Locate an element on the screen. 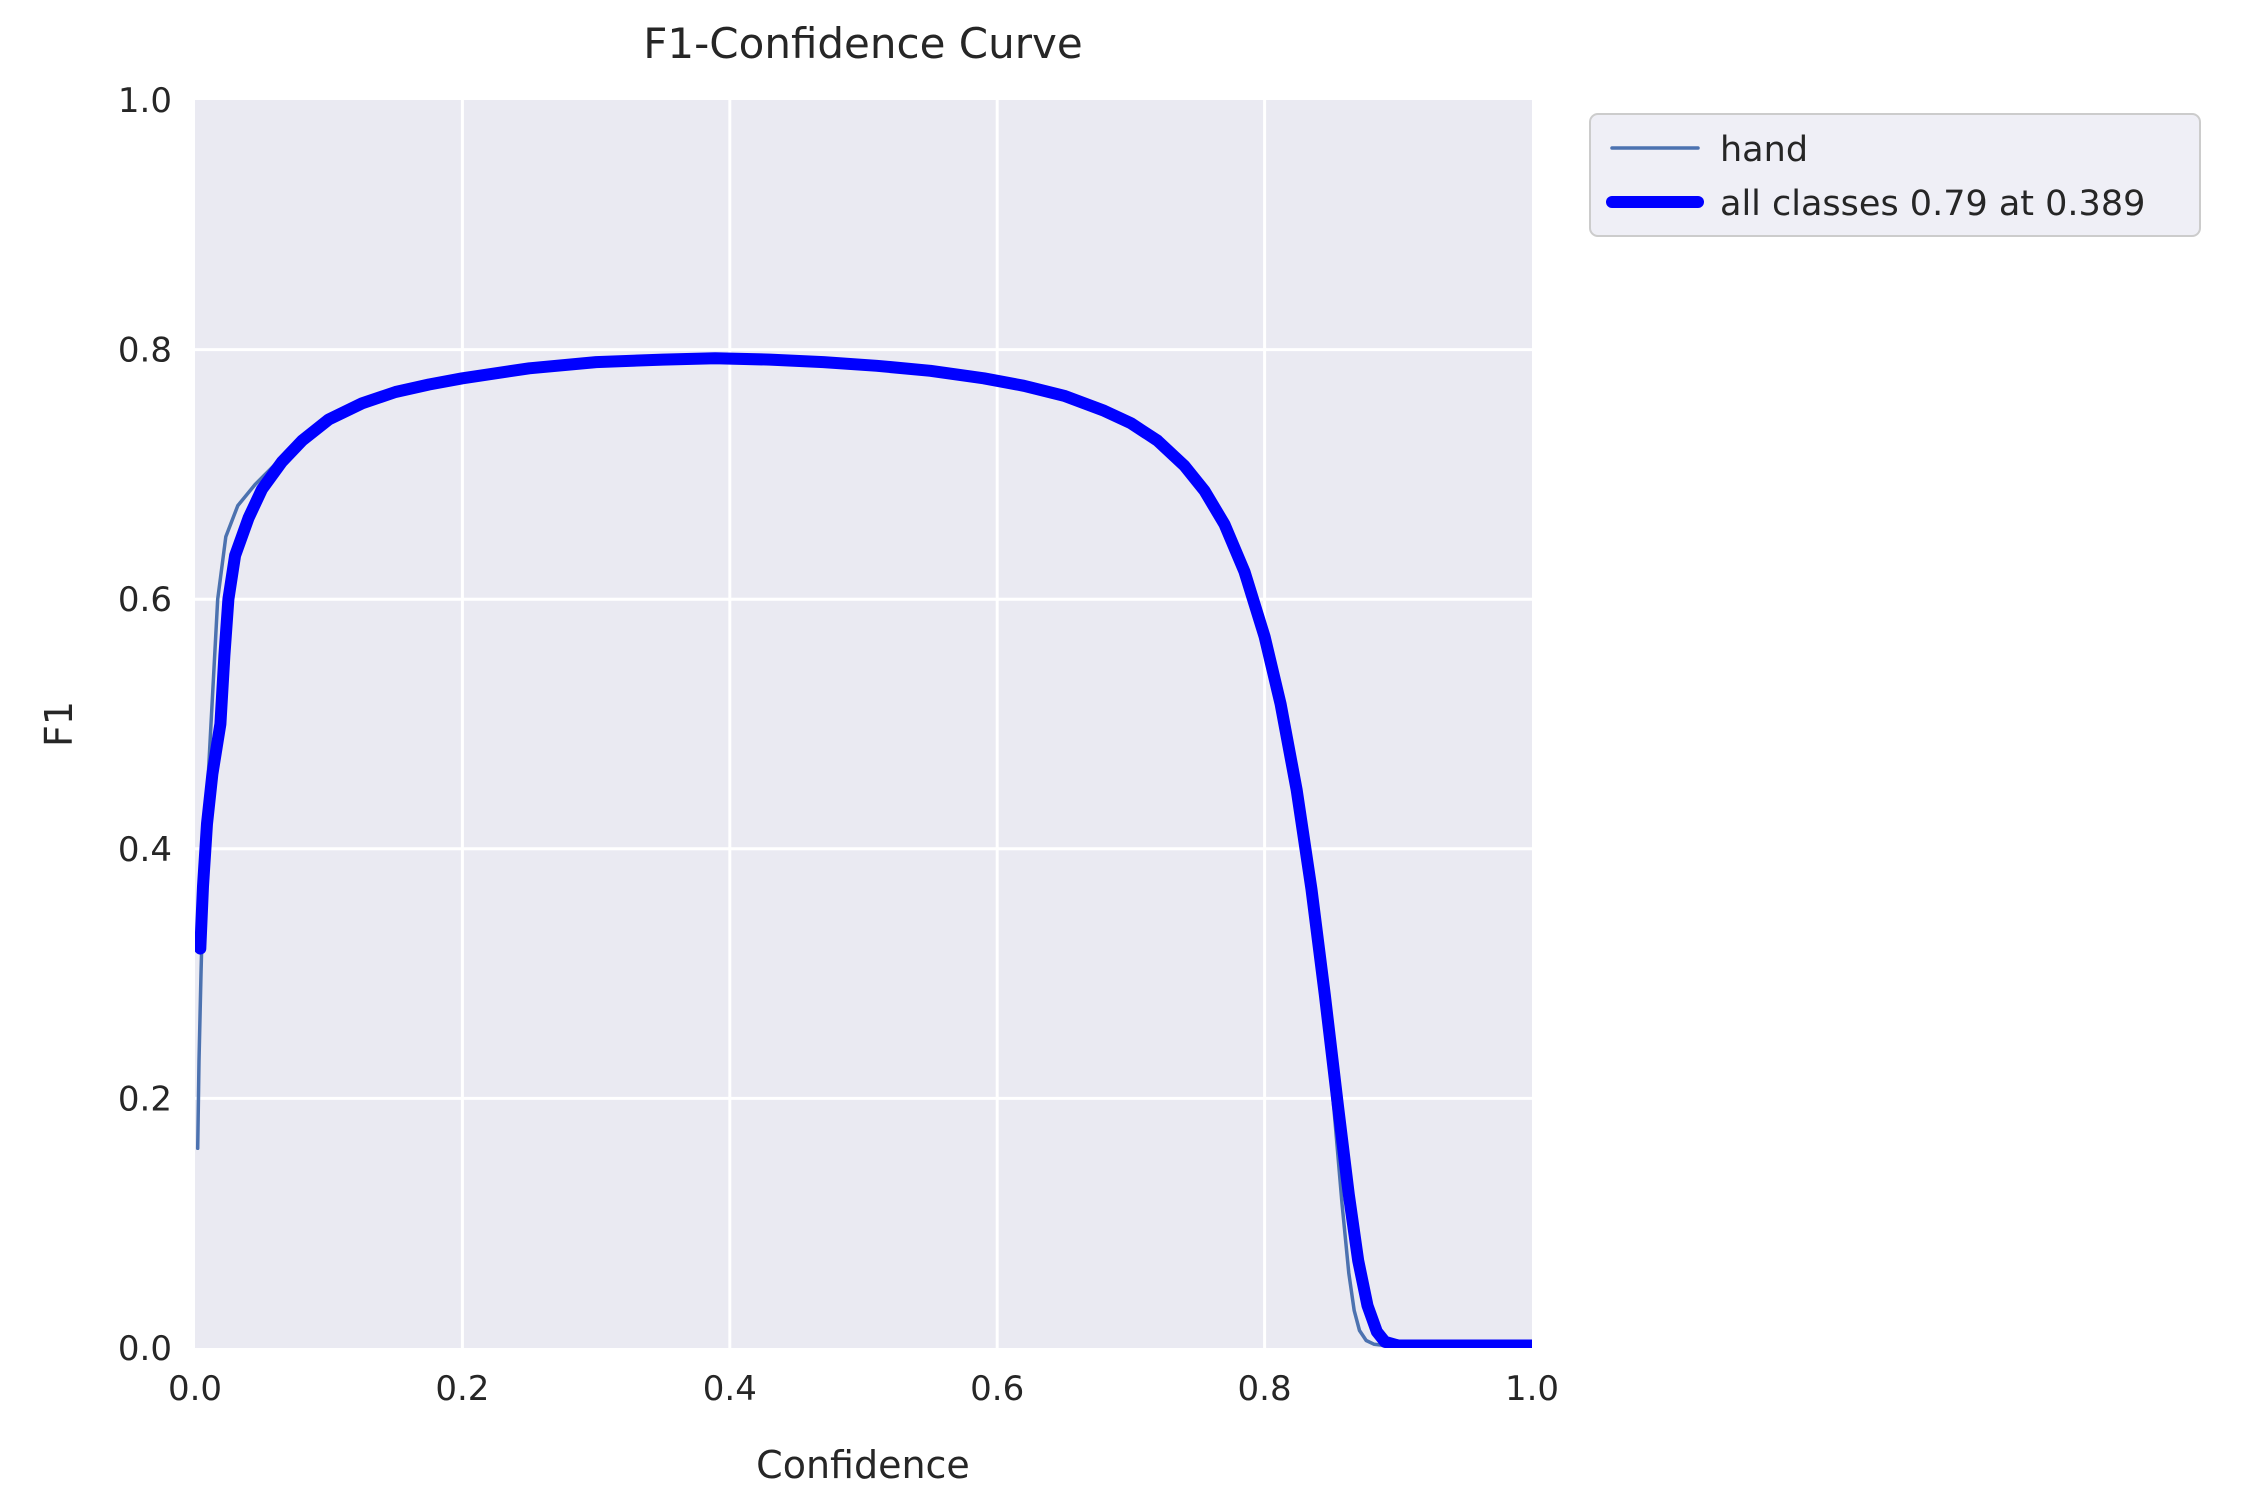 This screenshot has height=1500, width=2250. y-axis-tick-labels: 0.0 0.2 0.4 0.6 0.8 1.0 is located at coordinates (145, 725).